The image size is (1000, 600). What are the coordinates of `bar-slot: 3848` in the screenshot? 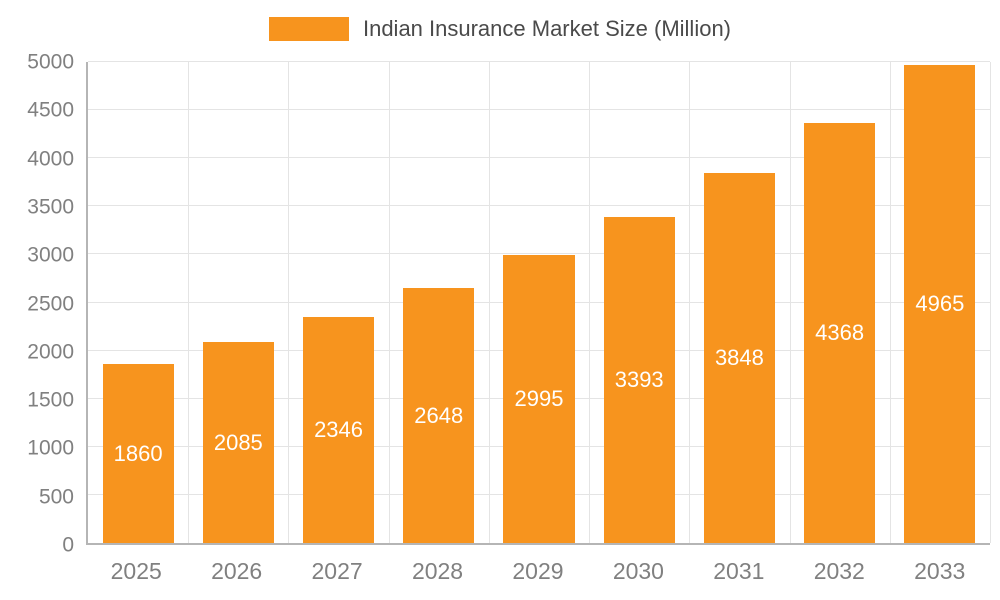 It's located at (739, 302).